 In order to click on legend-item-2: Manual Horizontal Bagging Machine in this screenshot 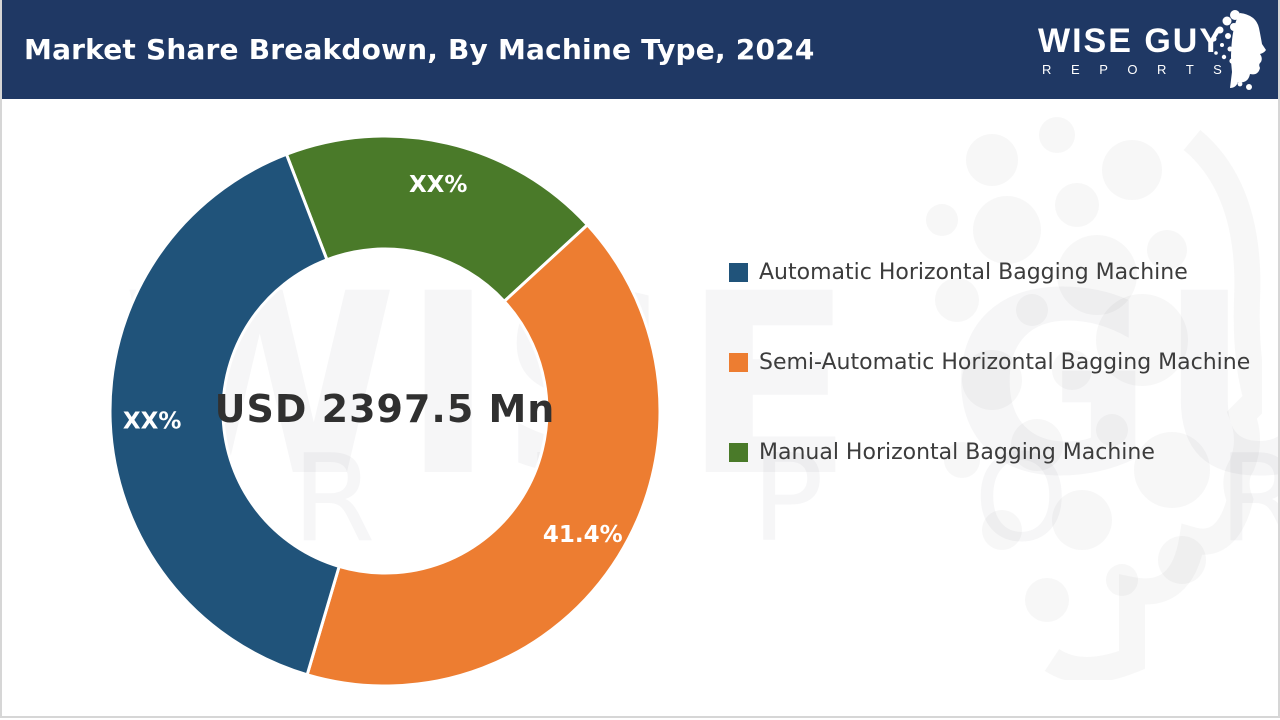, I will do `click(942, 452)`.